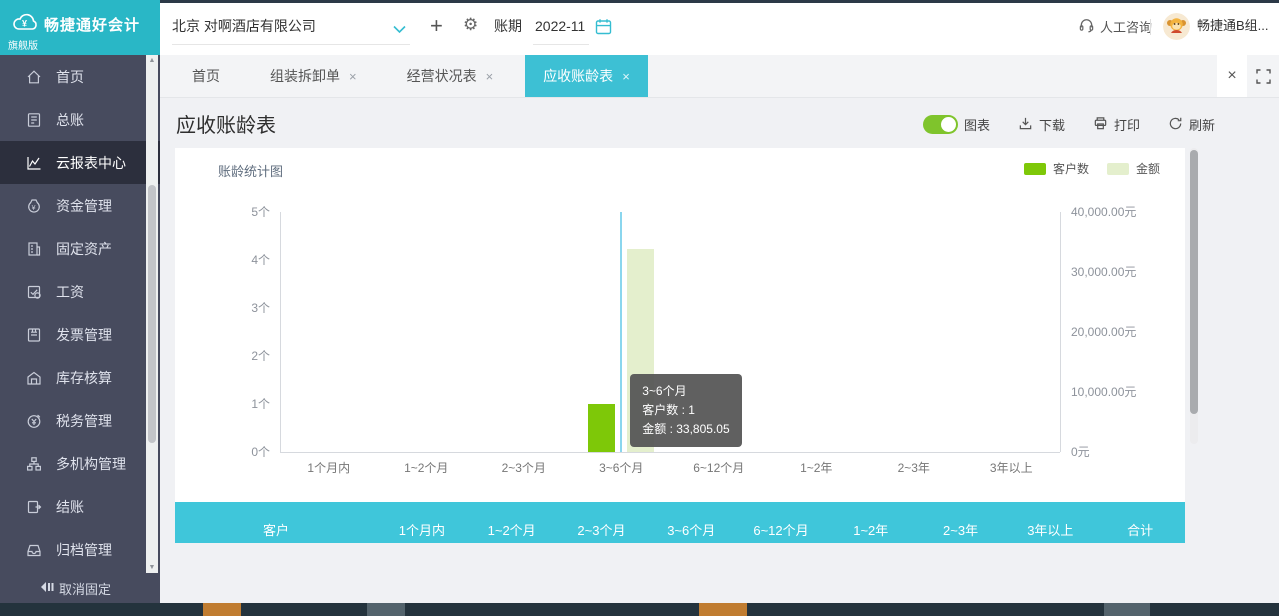 Image resolution: width=1279 pixels, height=616 pixels. What do you see at coordinates (1060, 332) in the screenshot?
I see `secondary-y-axis-line` at bounding box center [1060, 332].